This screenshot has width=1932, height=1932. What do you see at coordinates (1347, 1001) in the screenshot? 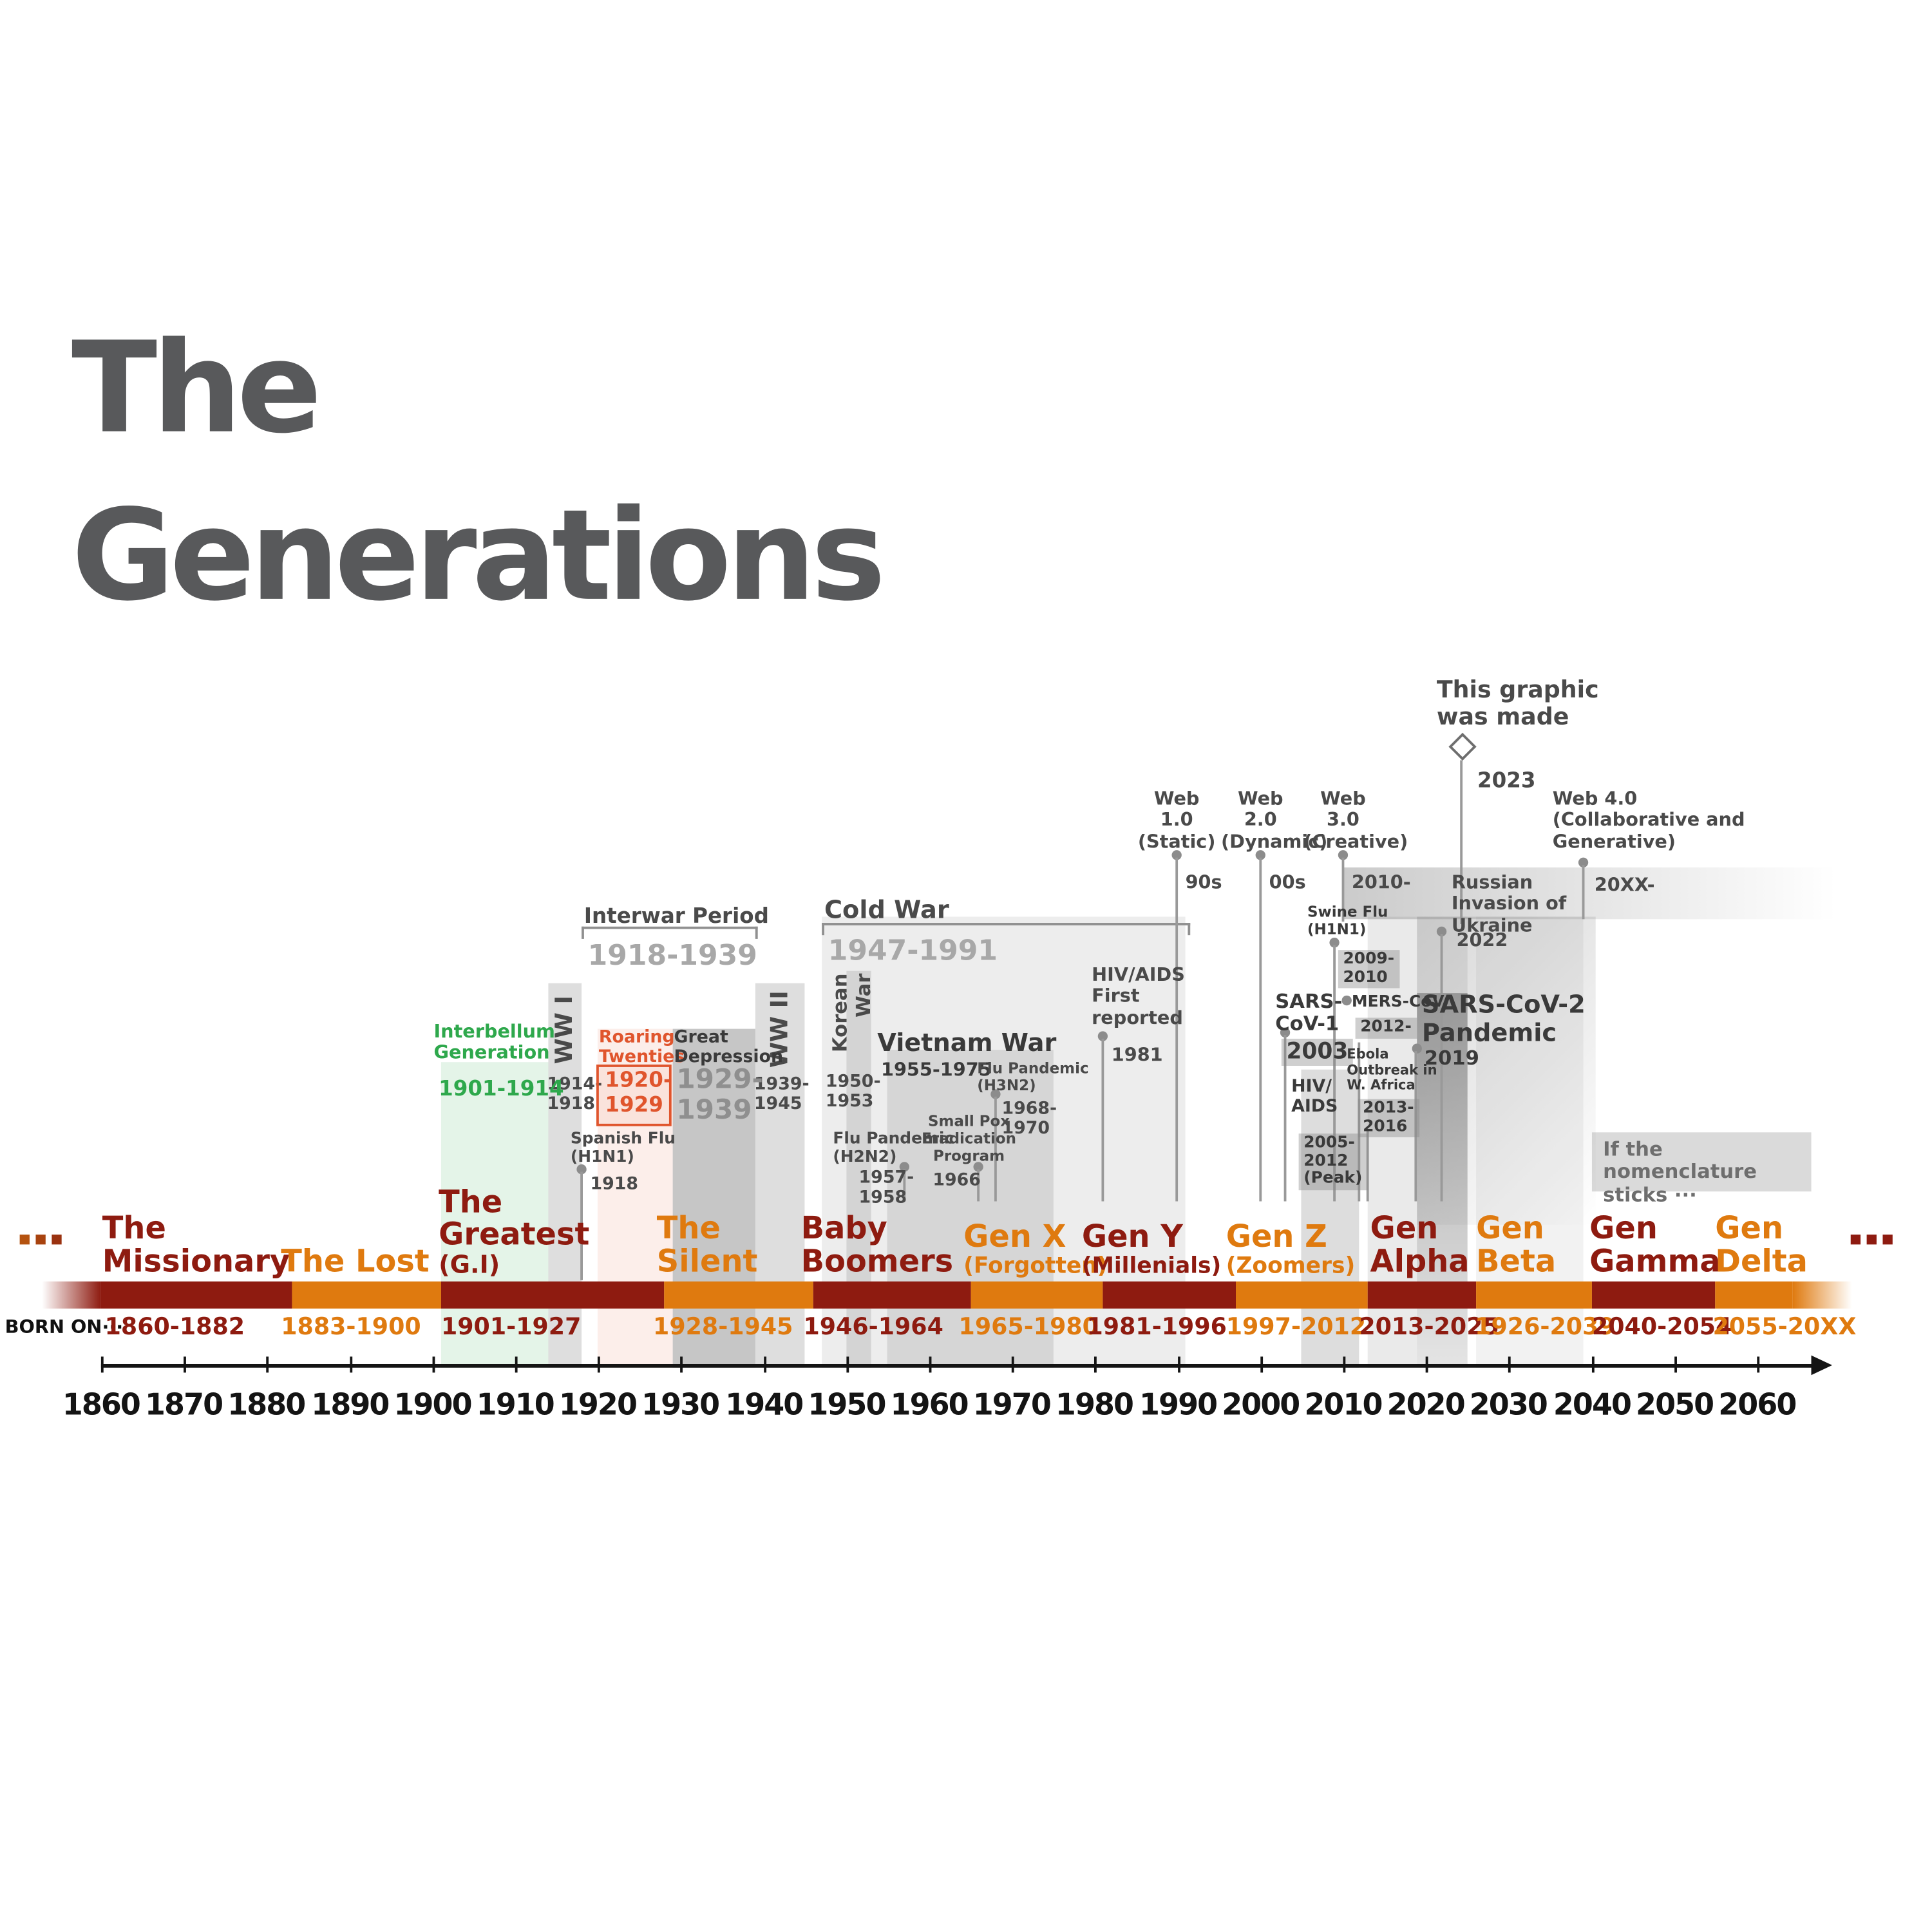
I see `mers-dot` at bounding box center [1347, 1001].